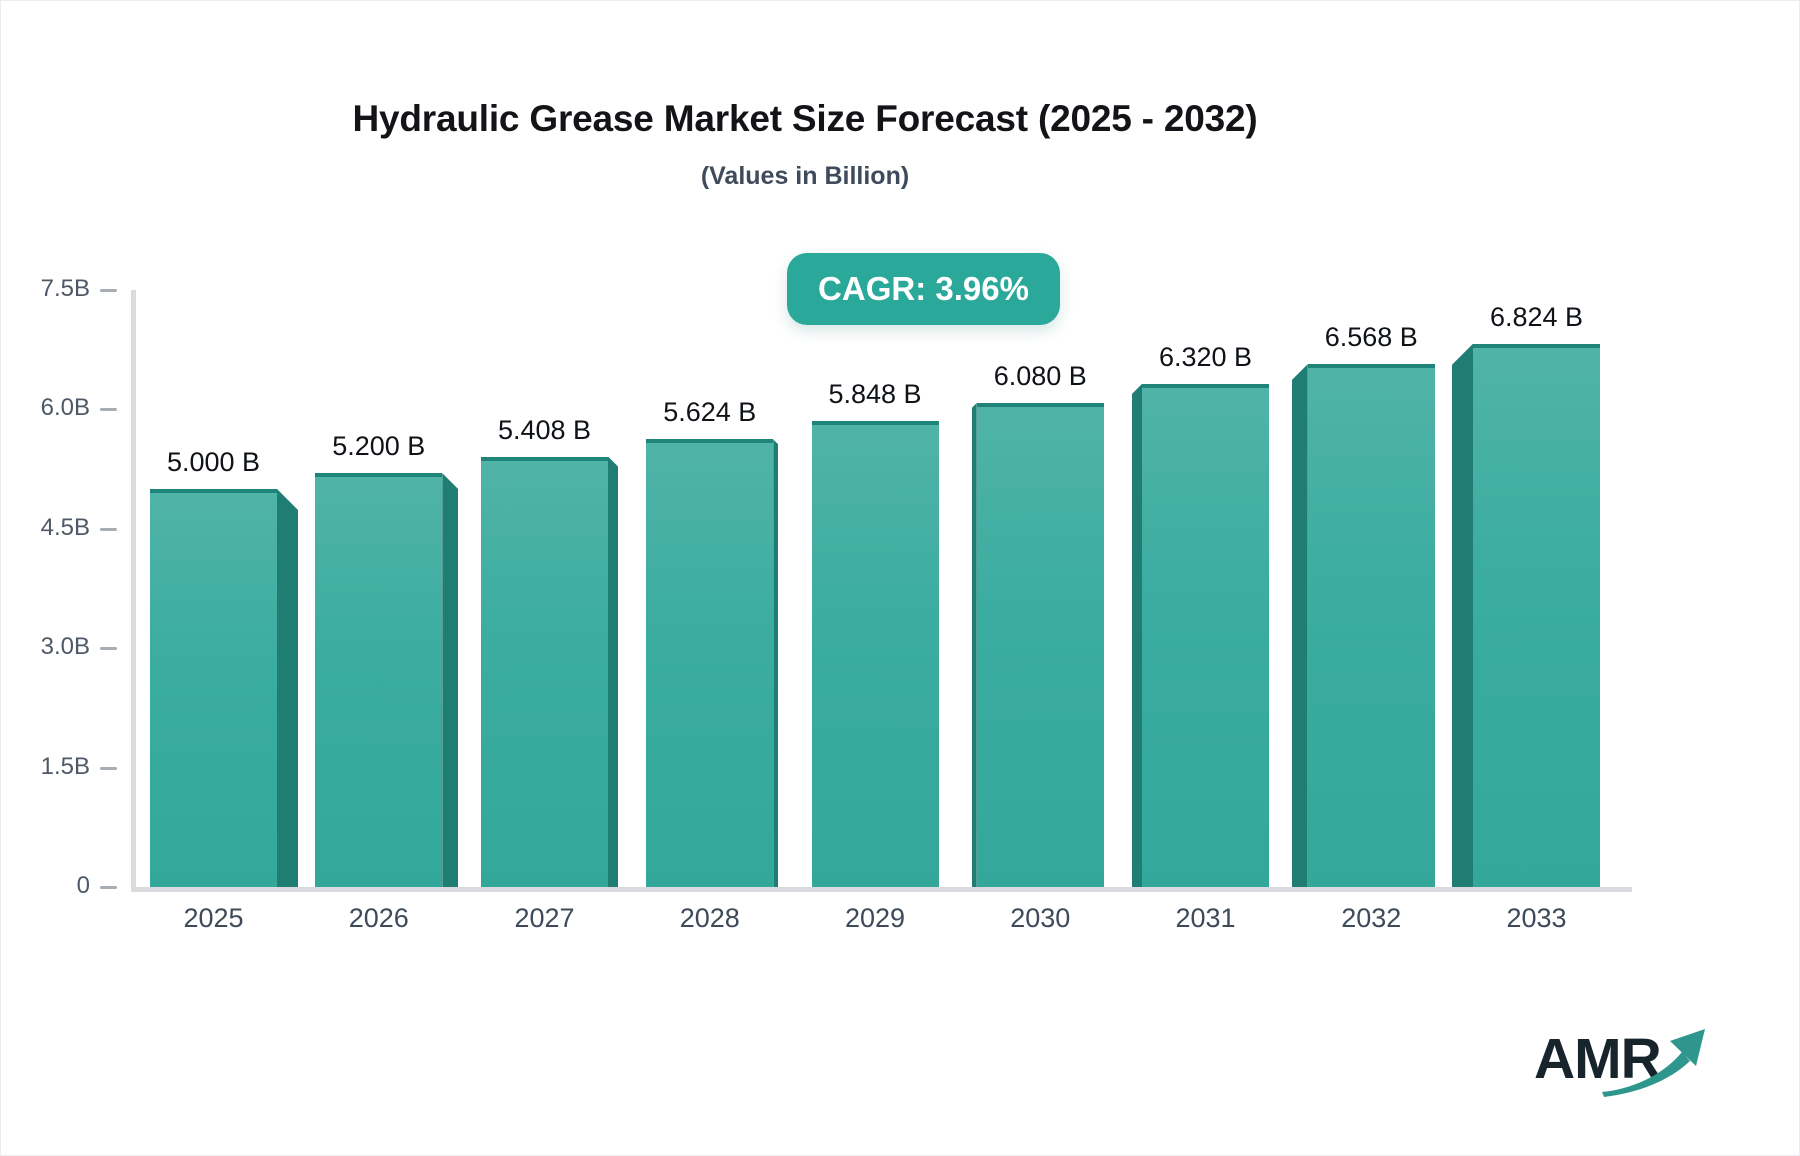 The width and height of the screenshot is (1800, 1156). I want to click on bar-2030, so click(1040, 645).